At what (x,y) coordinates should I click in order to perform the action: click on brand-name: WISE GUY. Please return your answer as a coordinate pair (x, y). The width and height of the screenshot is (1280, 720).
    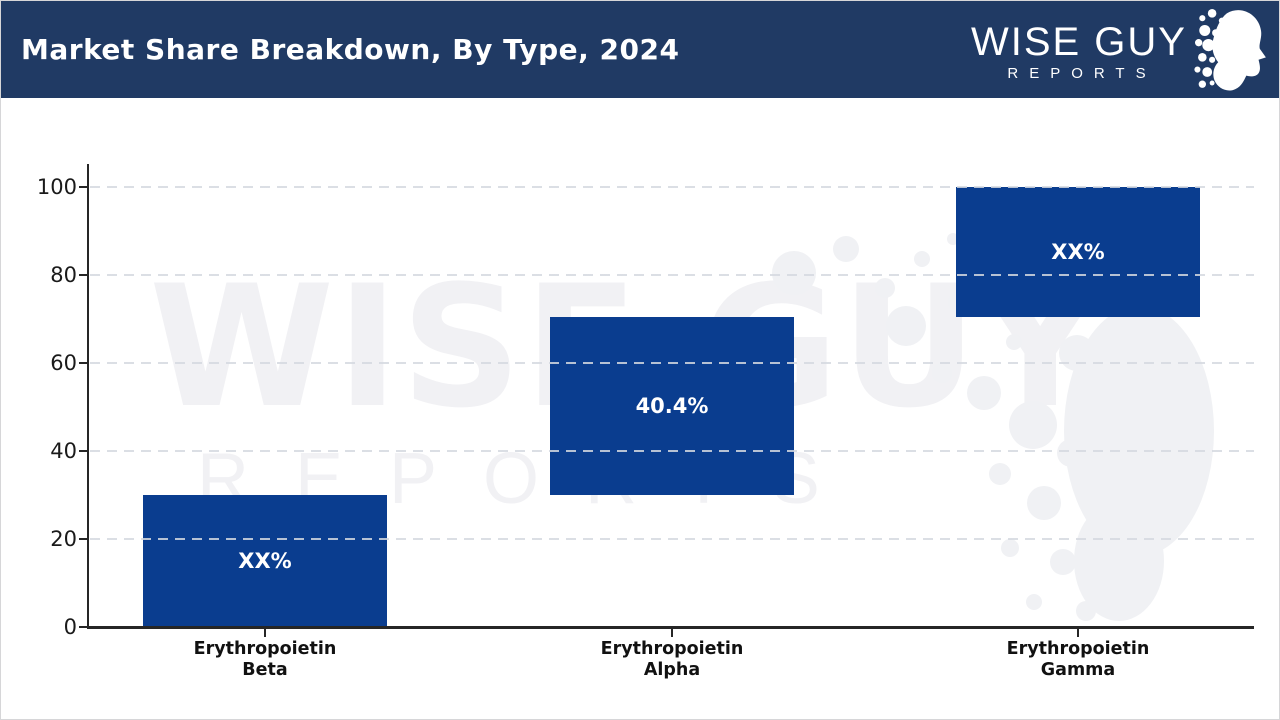
    Looking at the image, I should click on (1078, 42).